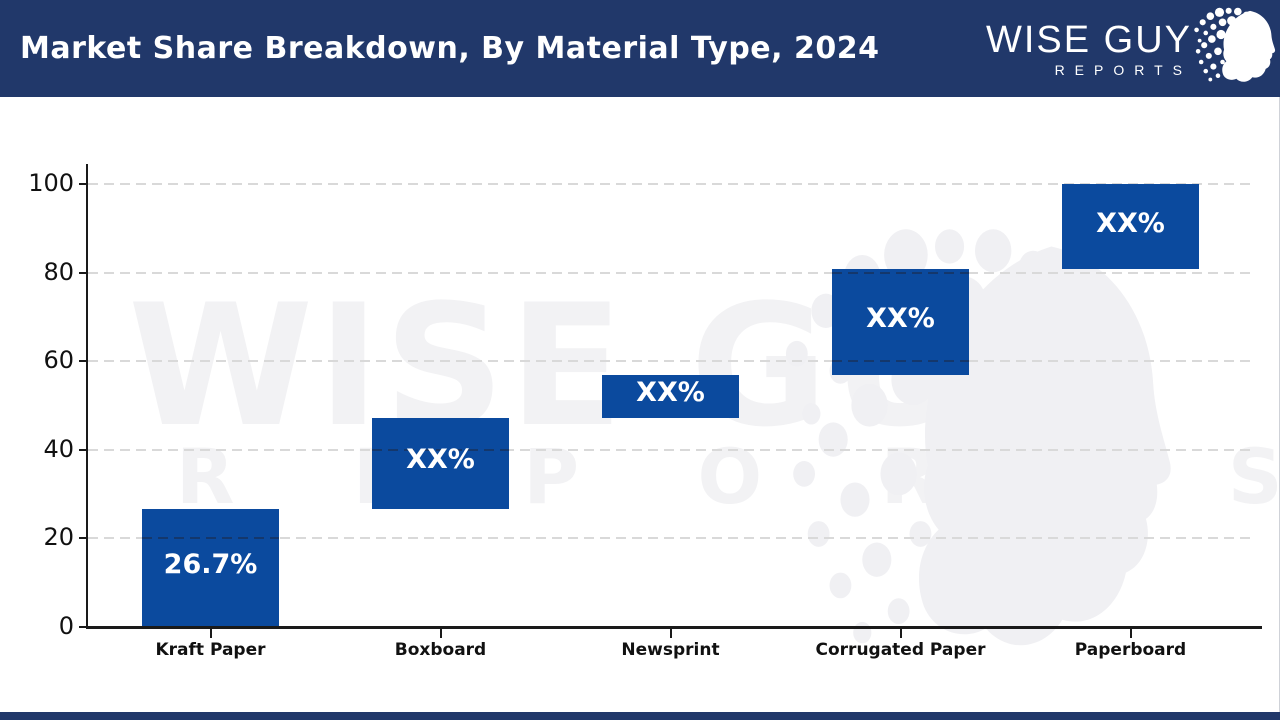  Describe the element at coordinates (210, 564) in the screenshot. I see `bar-value-label: 26.7%` at that location.